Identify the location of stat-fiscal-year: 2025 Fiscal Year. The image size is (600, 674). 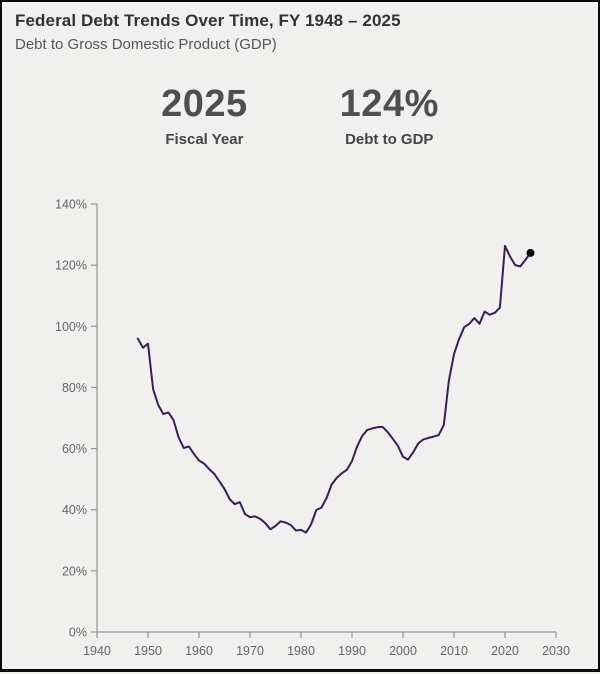
(204, 116).